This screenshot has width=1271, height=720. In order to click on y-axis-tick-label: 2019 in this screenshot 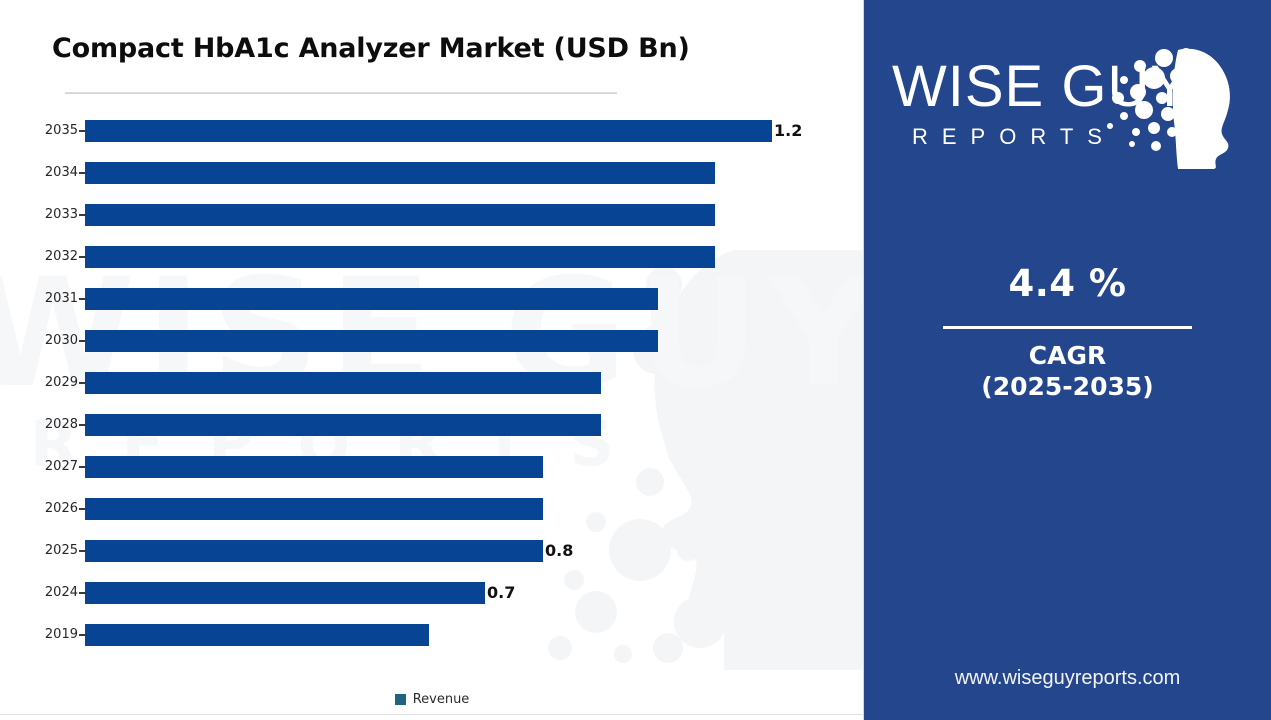, I will do `click(61, 634)`.